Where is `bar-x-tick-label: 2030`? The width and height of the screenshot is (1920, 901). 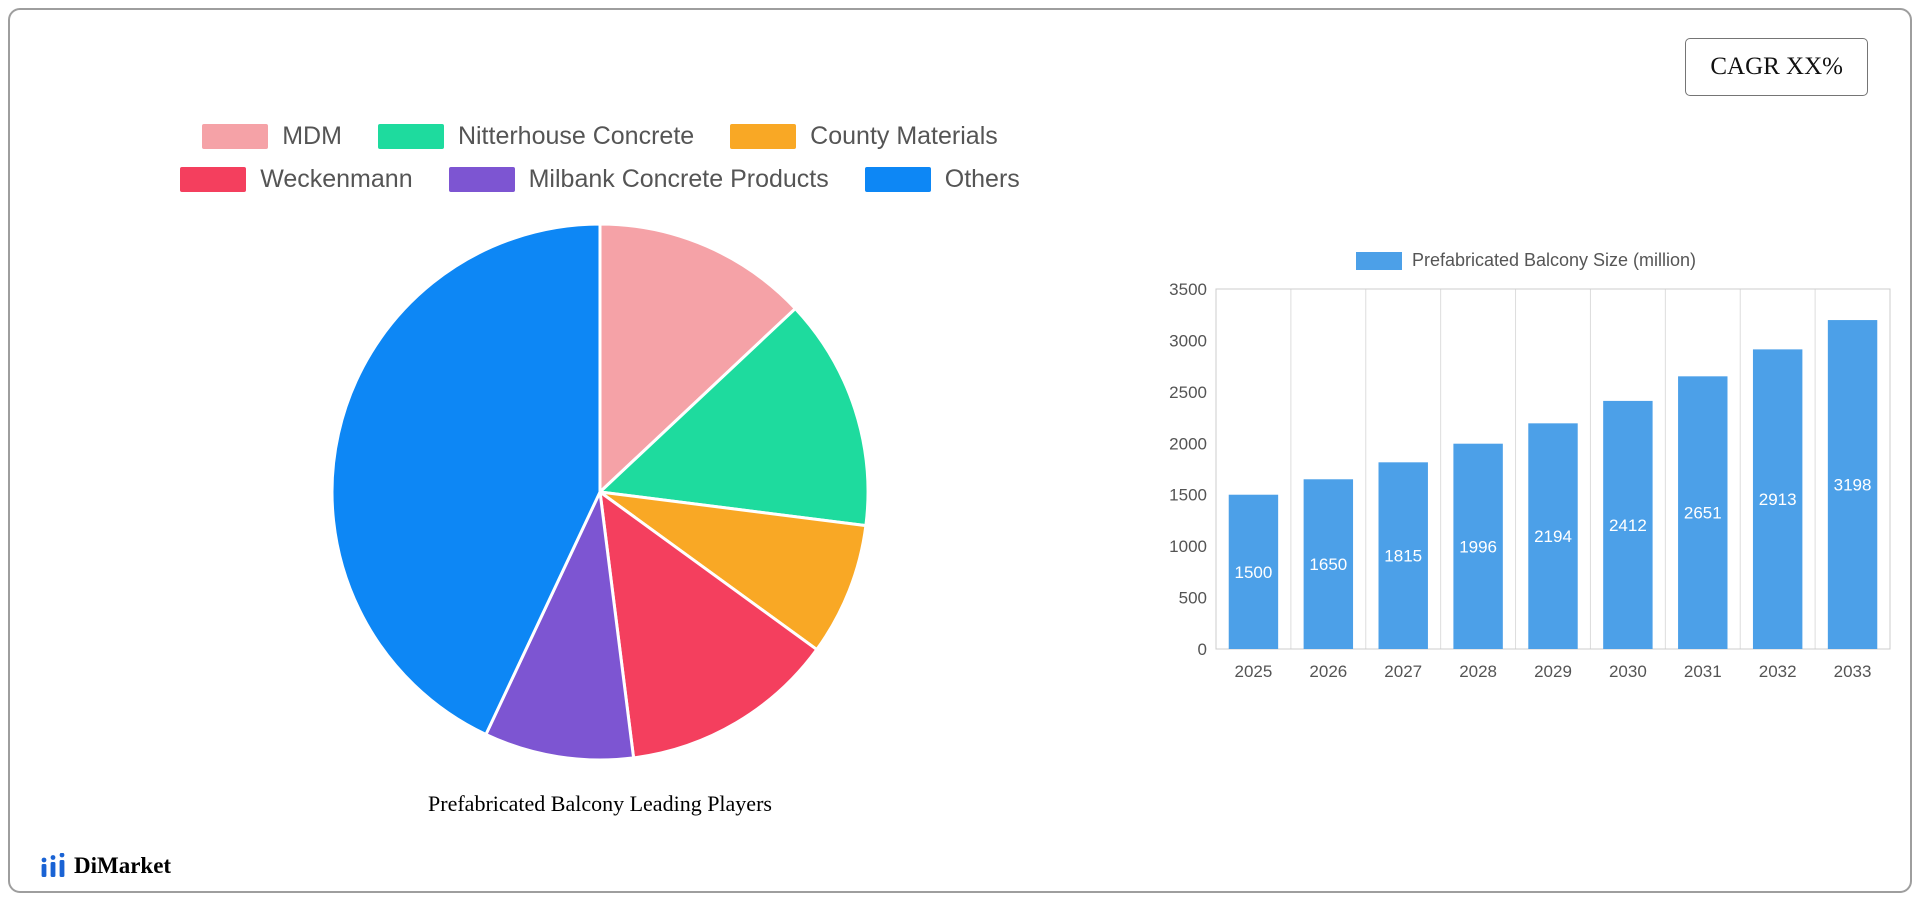
bar-x-tick-label: 2030 is located at coordinates (1628, 671).